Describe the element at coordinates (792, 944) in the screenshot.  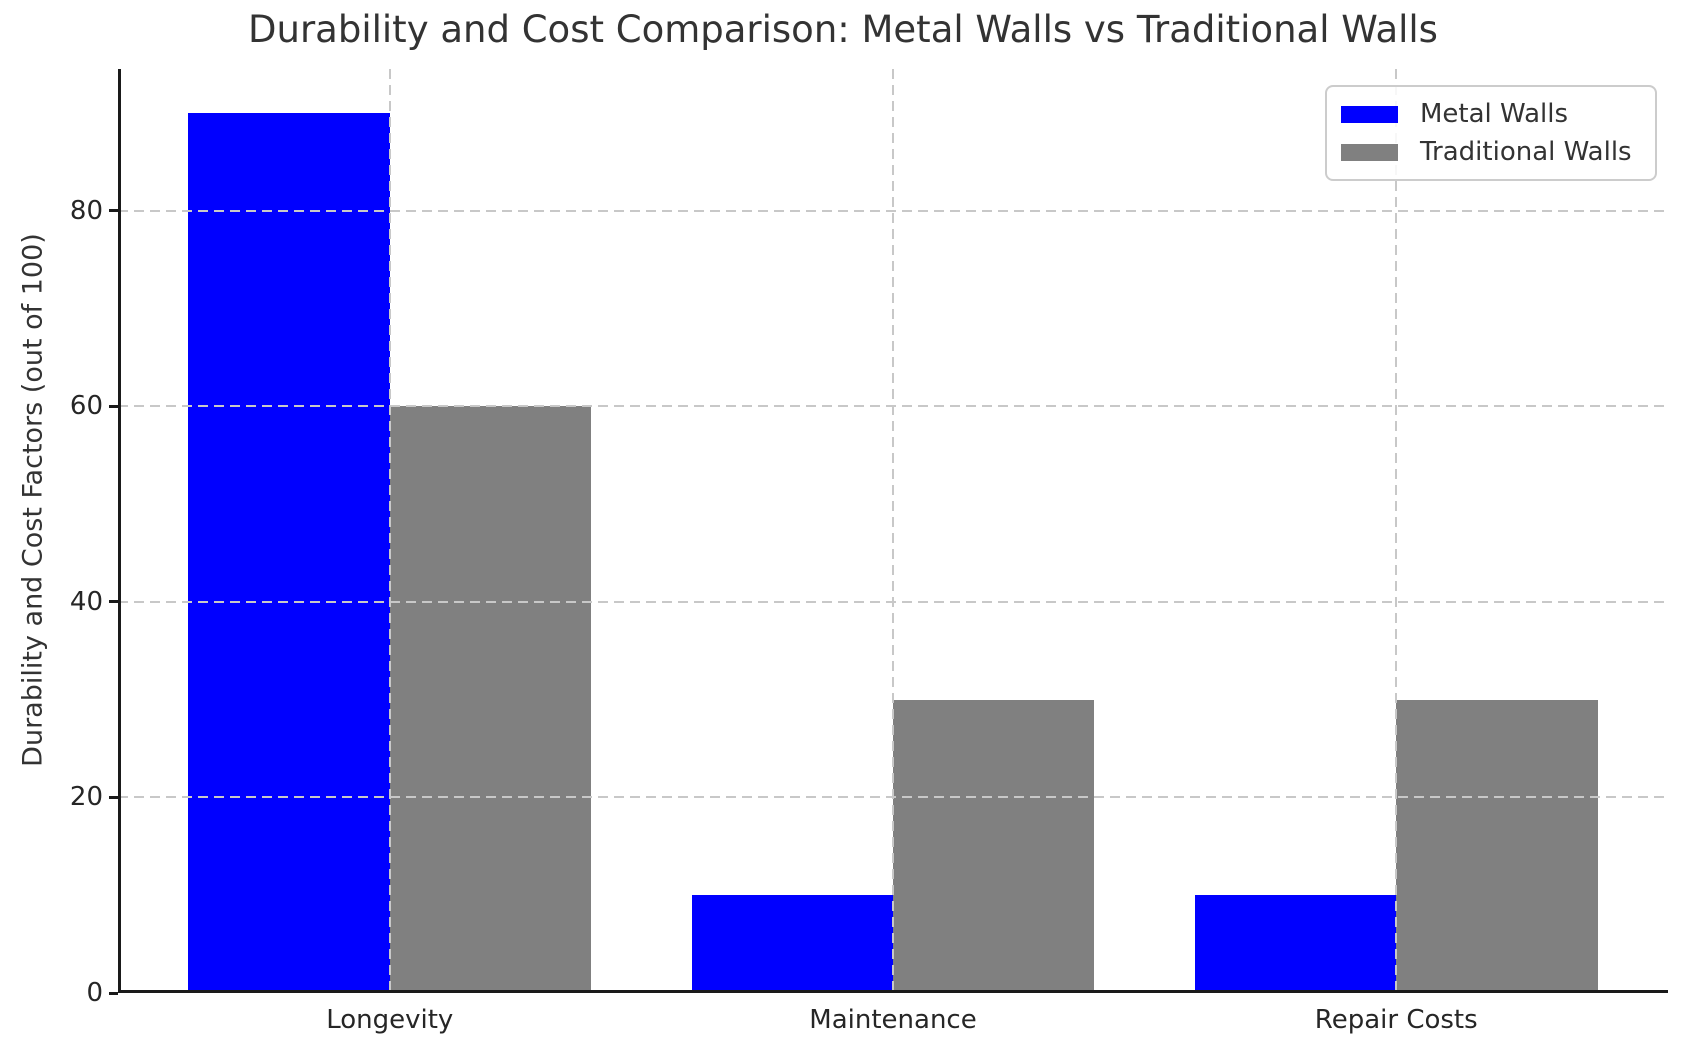
I see `bar-metal-walls-maintenance` at that location.